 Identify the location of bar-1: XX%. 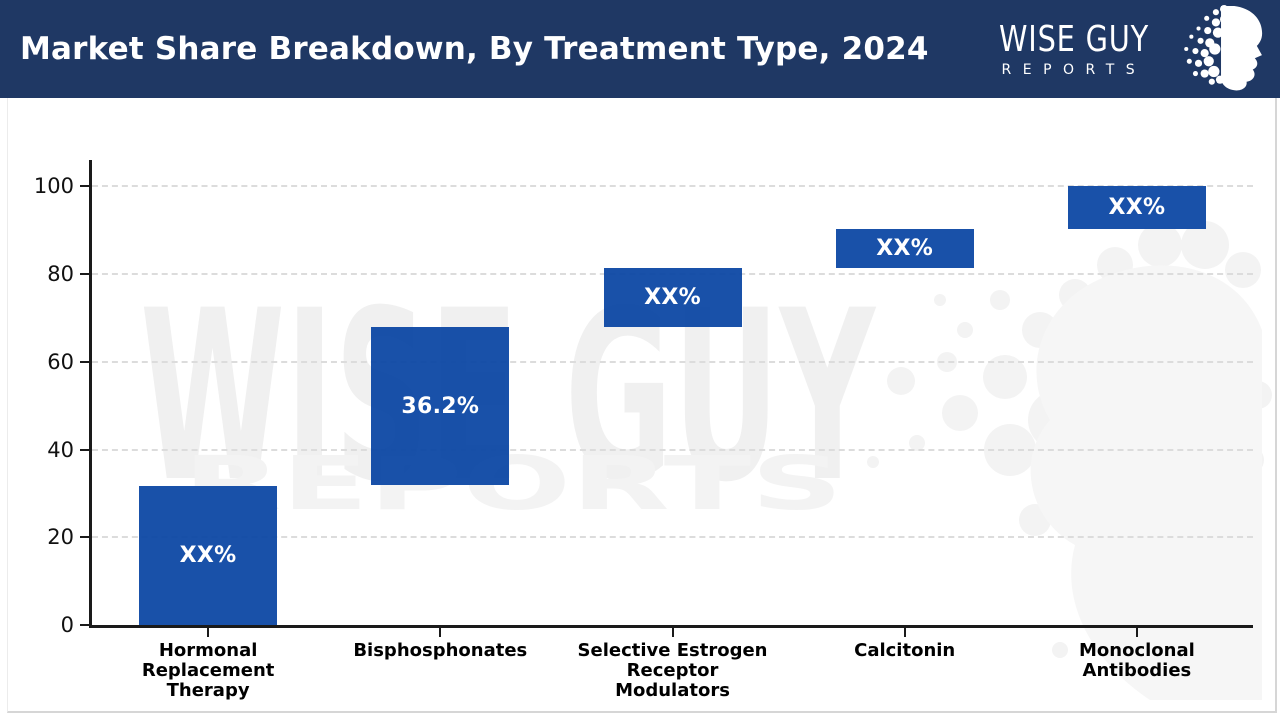
(208, 555).